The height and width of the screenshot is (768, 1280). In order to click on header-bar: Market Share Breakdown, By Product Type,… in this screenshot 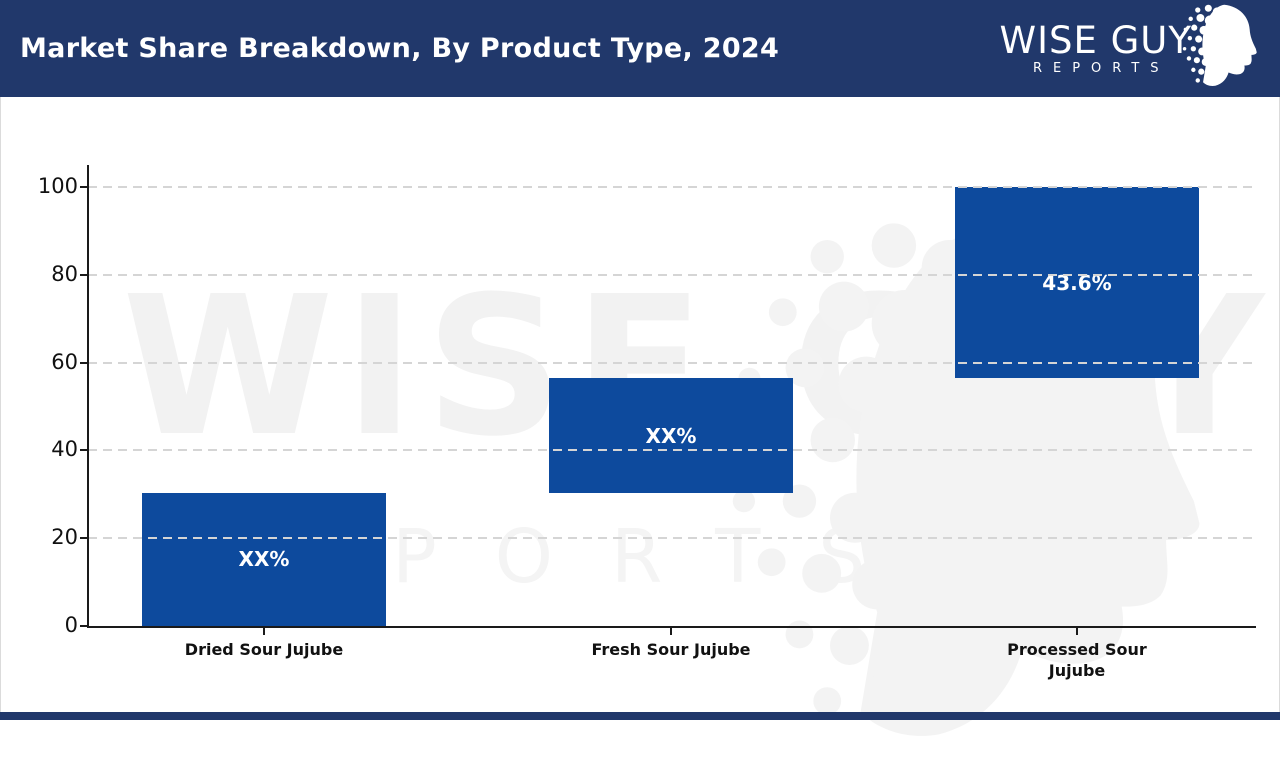, I will do `click(640, 48)`.